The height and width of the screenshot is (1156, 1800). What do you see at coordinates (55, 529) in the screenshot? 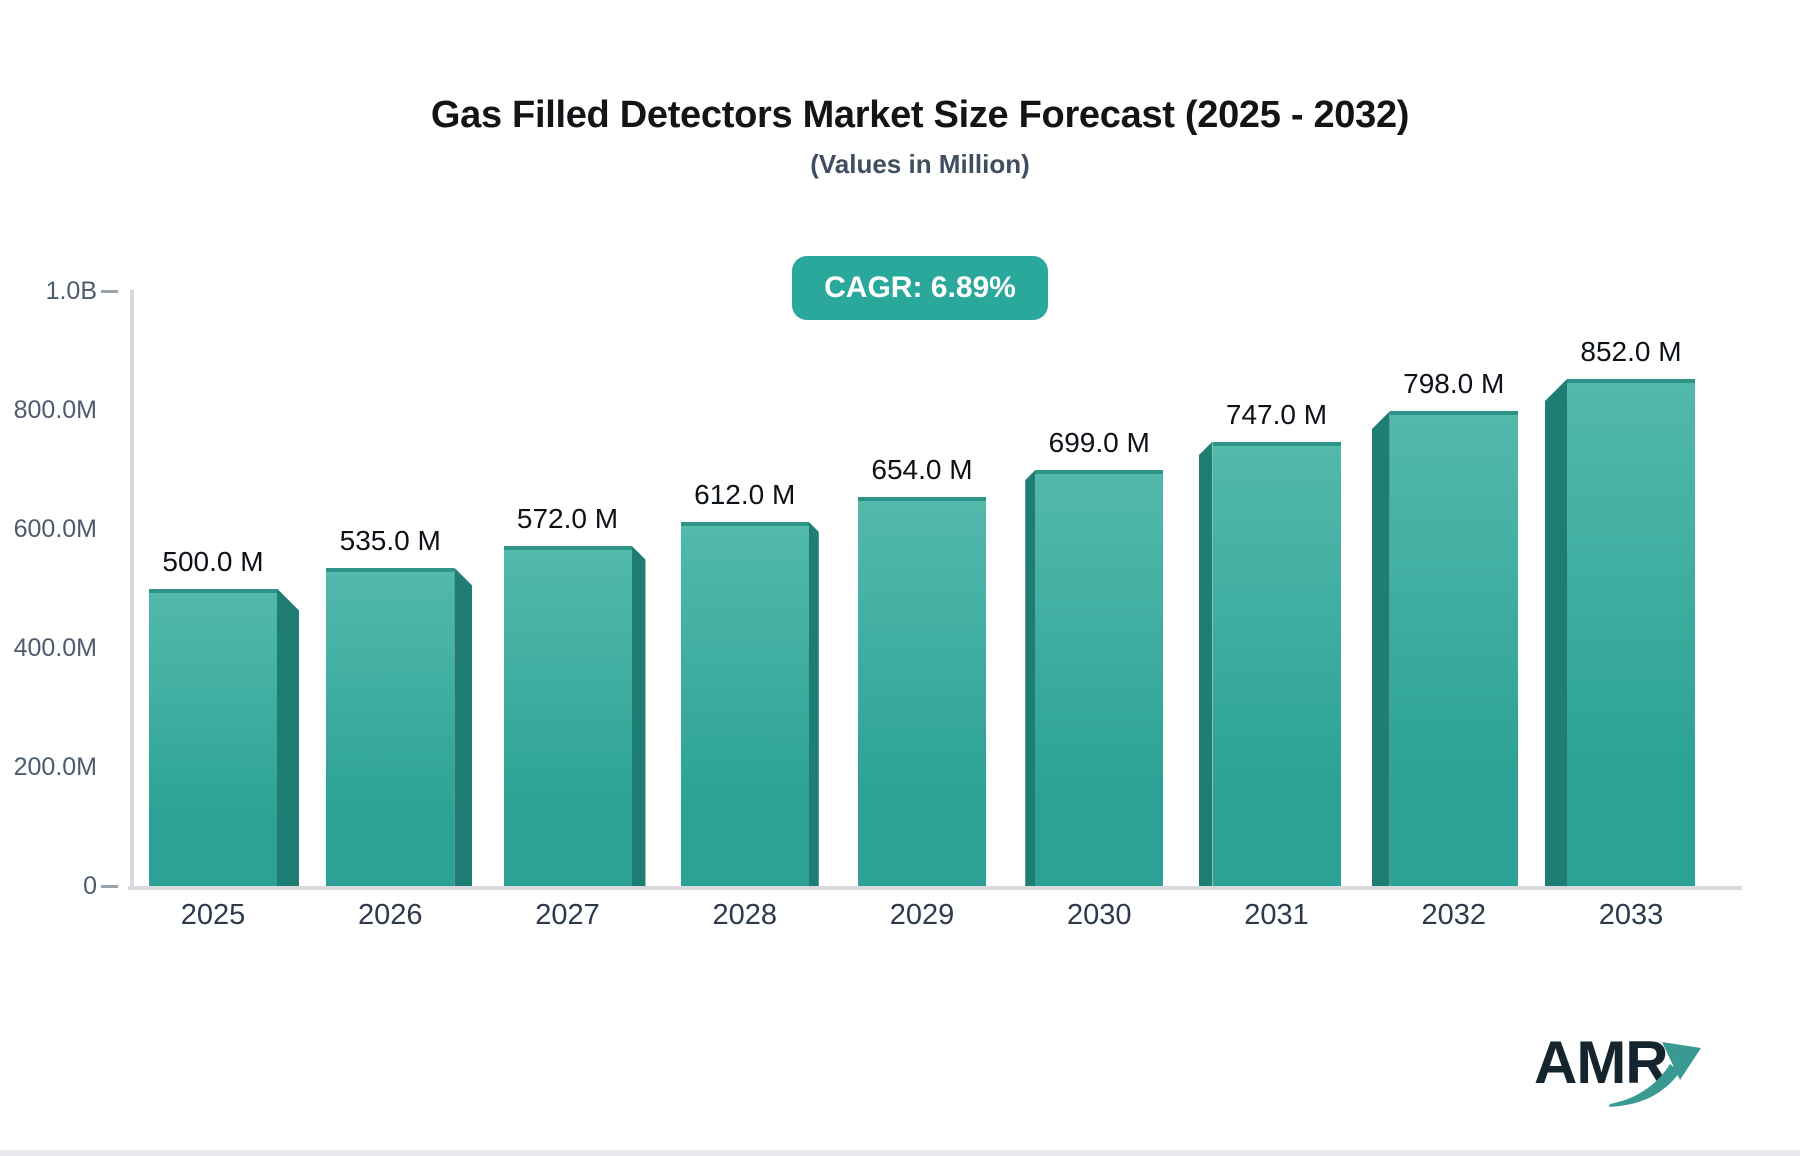
I see `y-axis-tick-label: 600.0M` at bounding box center [55, 529].